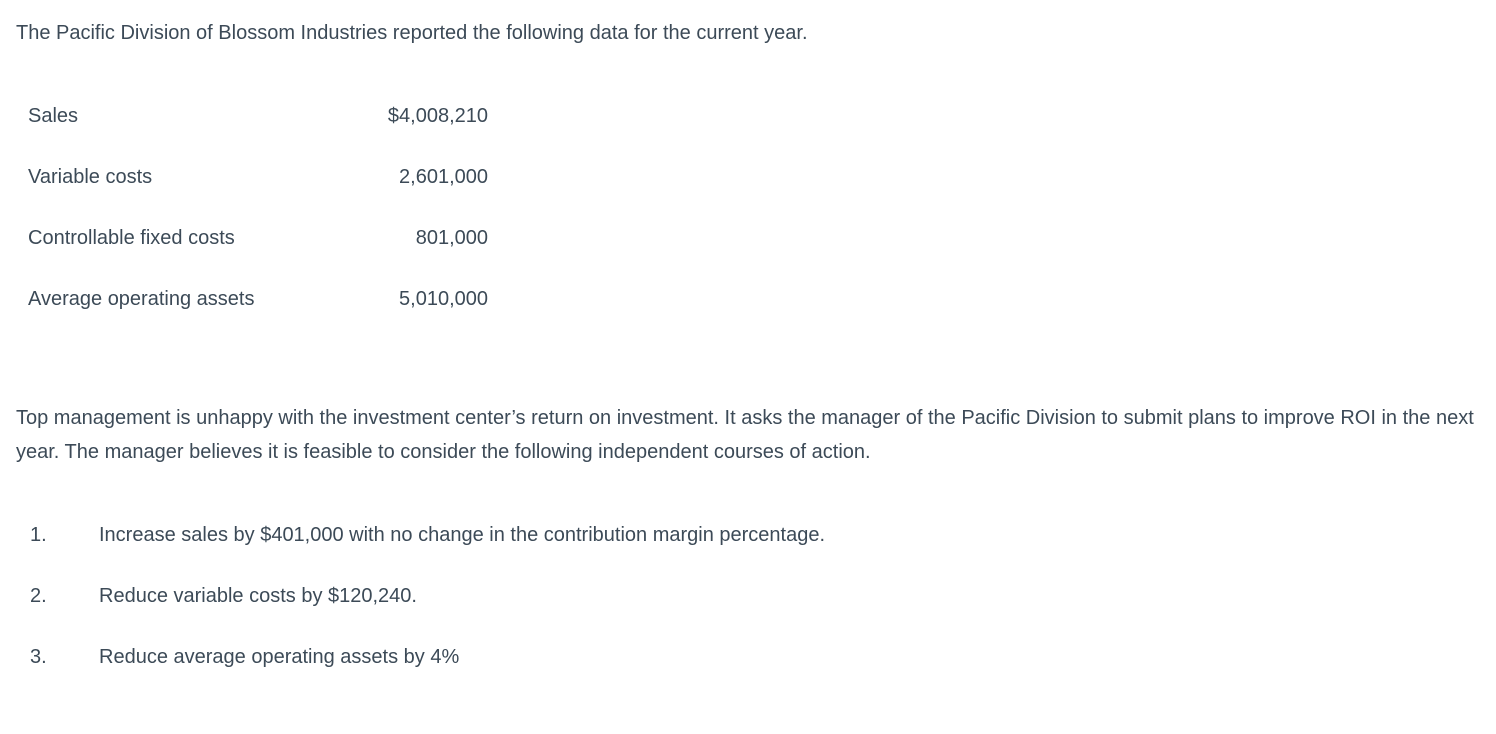 The image size is (1496, 734). What do you see at coordinates (258, 238) in the screenshot?
I see `table-row-controllable-fixed-costs: Controllable fixed costs 801,000` at bounding box center [258, 238].